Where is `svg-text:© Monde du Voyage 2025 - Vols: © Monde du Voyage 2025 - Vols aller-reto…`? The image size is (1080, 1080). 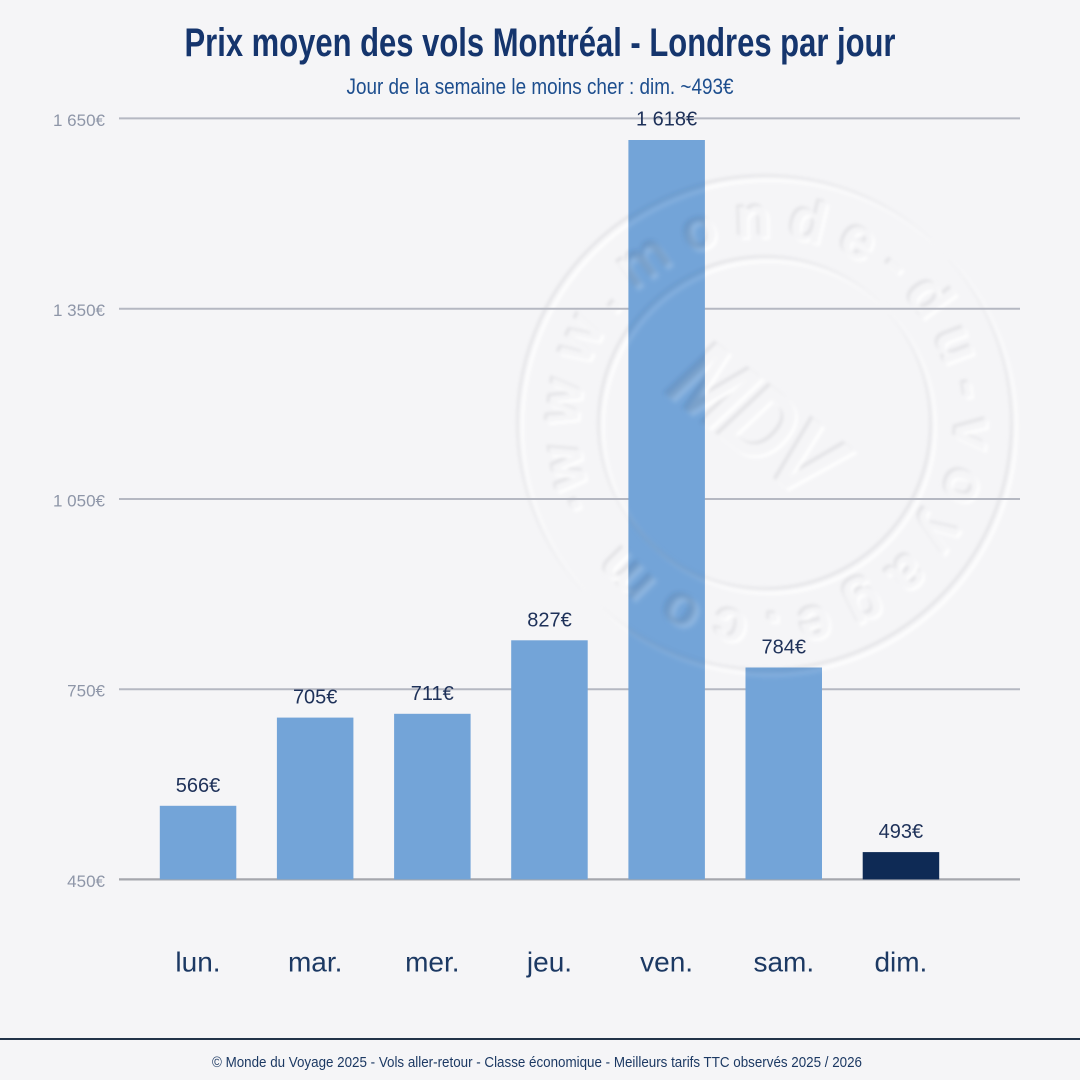 svg-text:© Monde du Voyage 2025 - Vols: © Monde du Voyage 2025 - Vols aller-reto… is located at coordinates (537, 1062).